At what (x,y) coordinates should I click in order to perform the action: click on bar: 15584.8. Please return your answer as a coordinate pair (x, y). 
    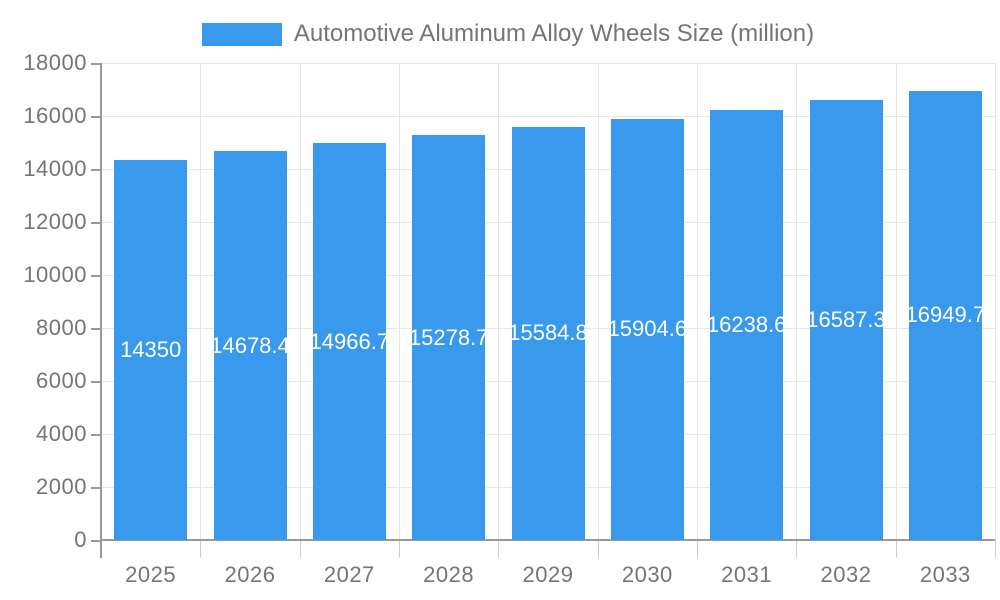
    Looking at the image, I should click on (548, 333).